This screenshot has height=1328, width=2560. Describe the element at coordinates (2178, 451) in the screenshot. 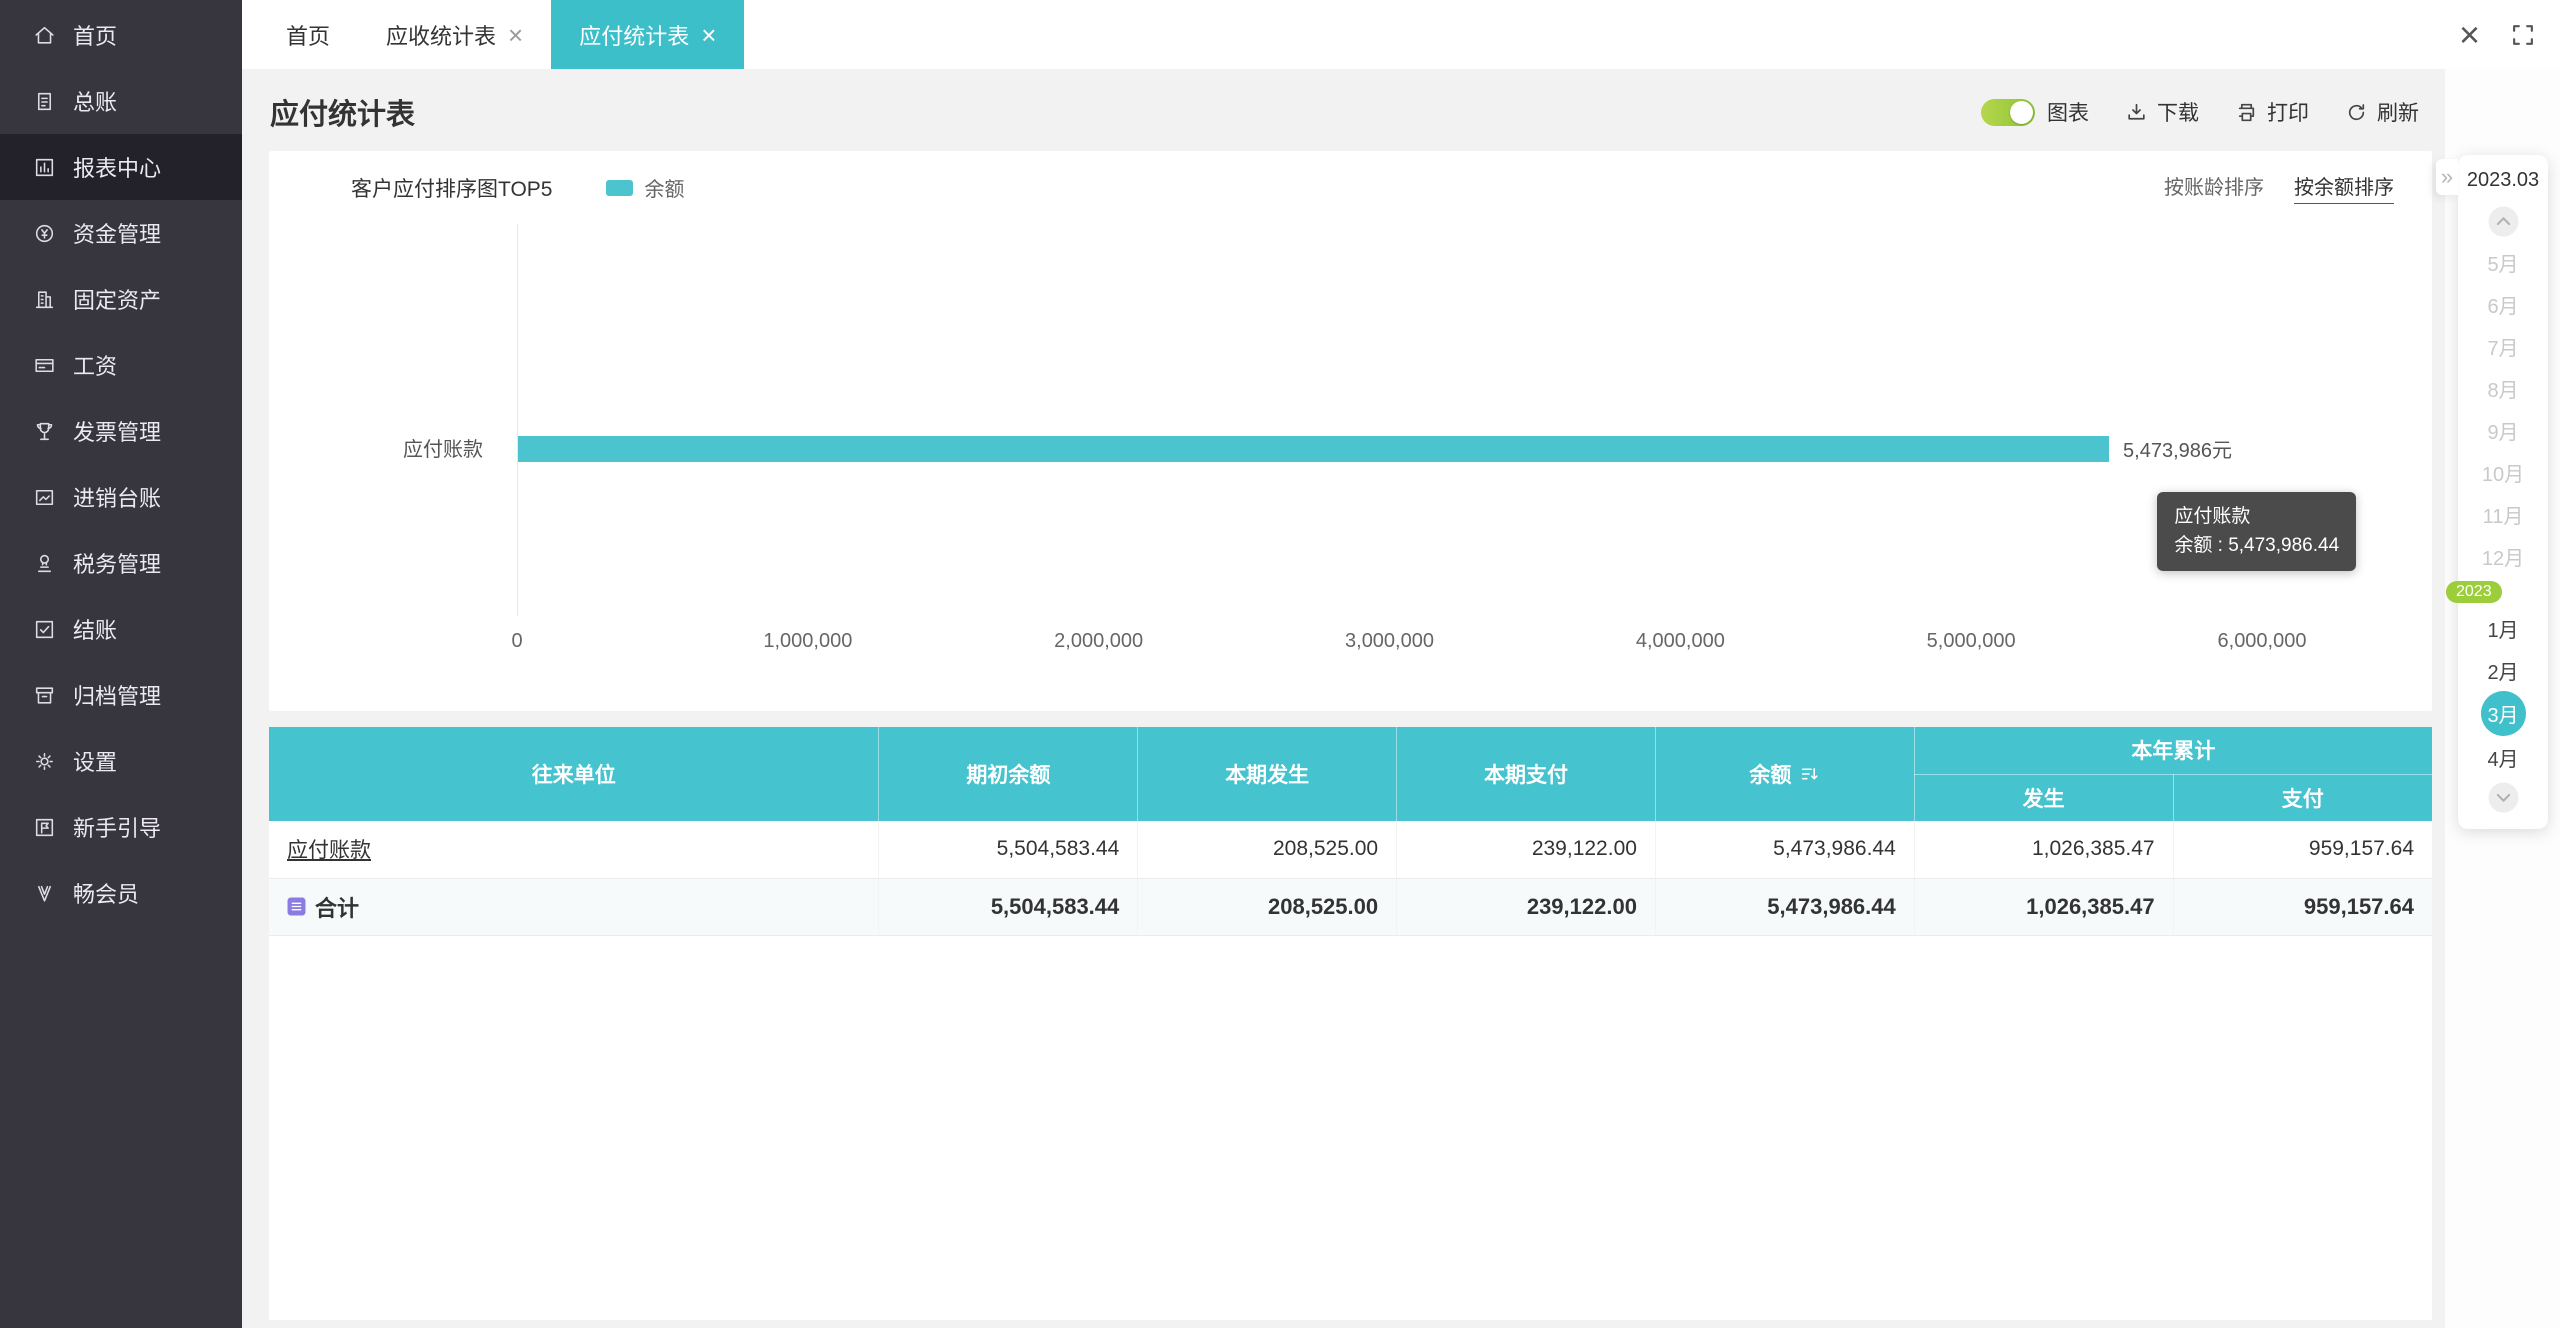

I see `bar-value-label: 5,473,986元` at that location.